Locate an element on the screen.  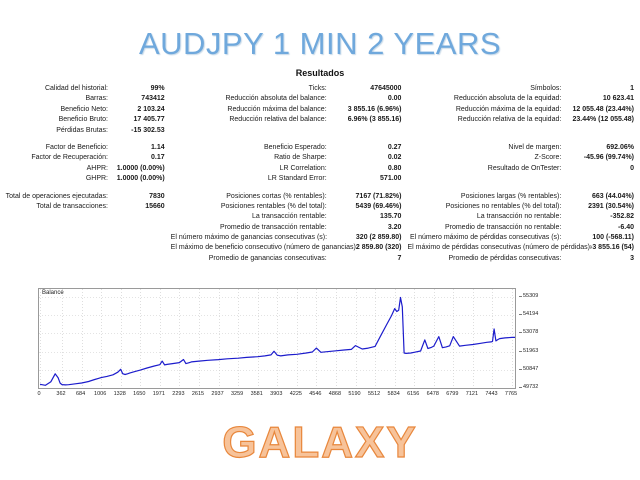
row-label: Promedio de ganancias consecutivas: is located at coordinates (267, 258).